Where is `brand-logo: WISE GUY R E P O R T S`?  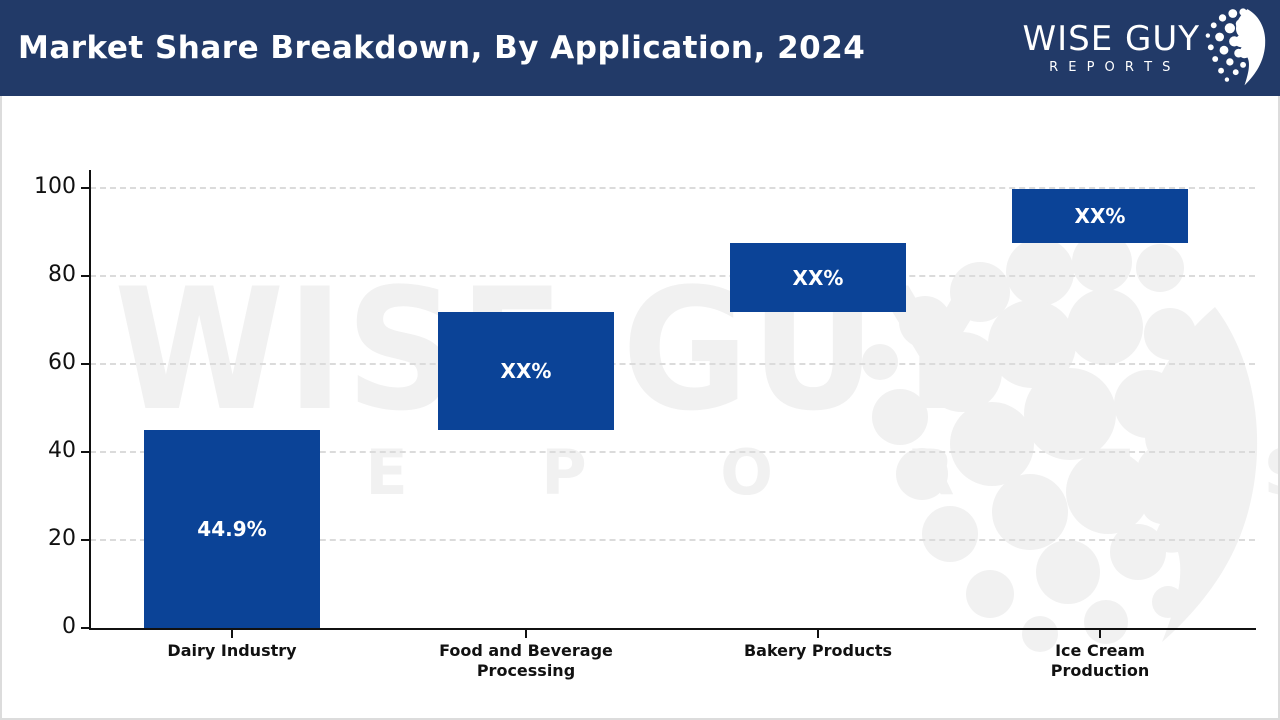 brand-logo: WISE GUY R E P O R T S is located at coordinates (1145, 48).